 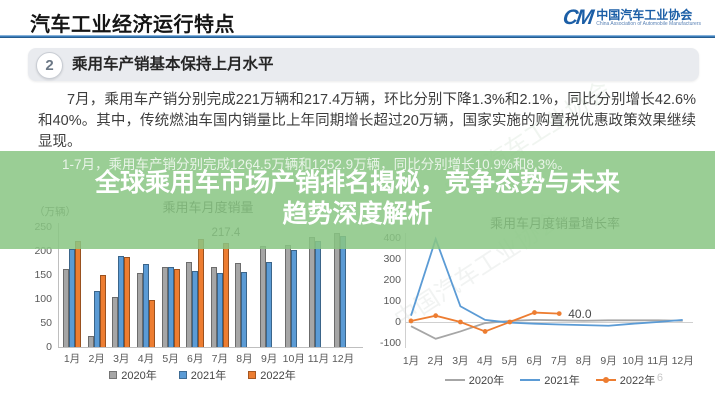 I want to click on overlay-headline-line1: 全球乘用车市场产销排名揭秘，竞争态势与未来, so click(x=357, y=183).